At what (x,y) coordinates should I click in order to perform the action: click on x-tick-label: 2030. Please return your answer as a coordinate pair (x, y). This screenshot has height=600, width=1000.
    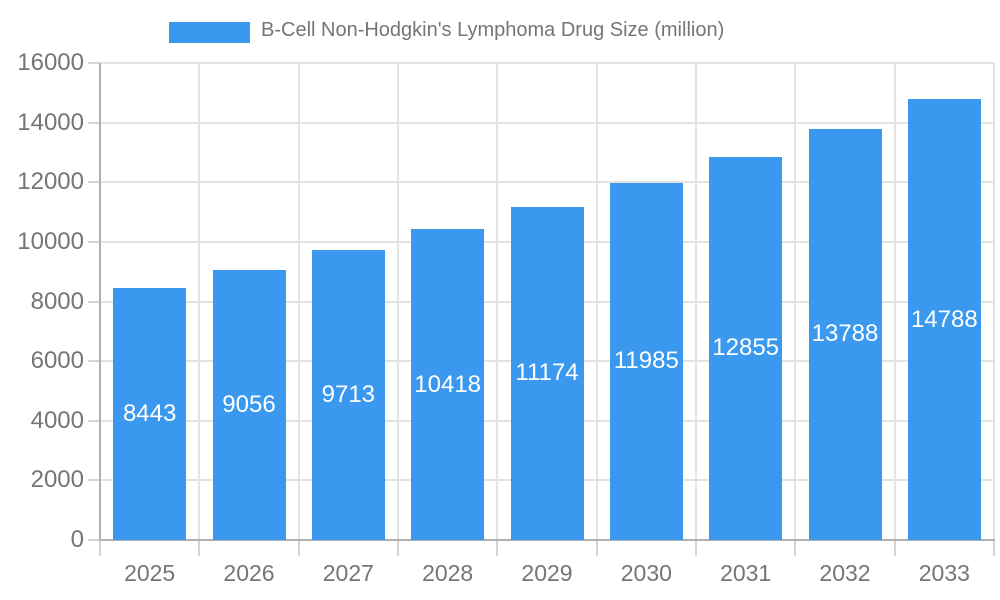
    Looking at the image, I should click on (646, 573).